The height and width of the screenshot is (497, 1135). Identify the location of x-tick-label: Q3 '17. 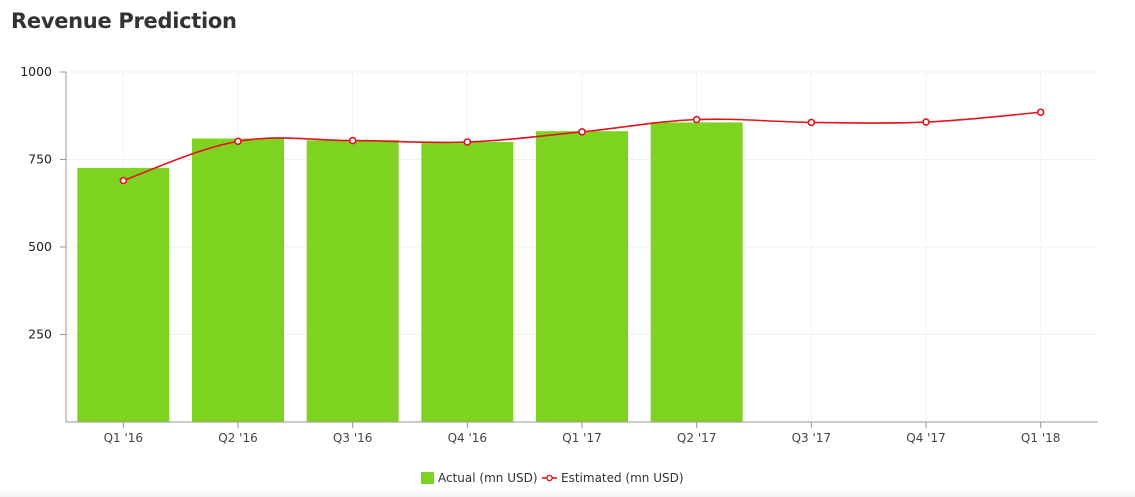
(811, 438).